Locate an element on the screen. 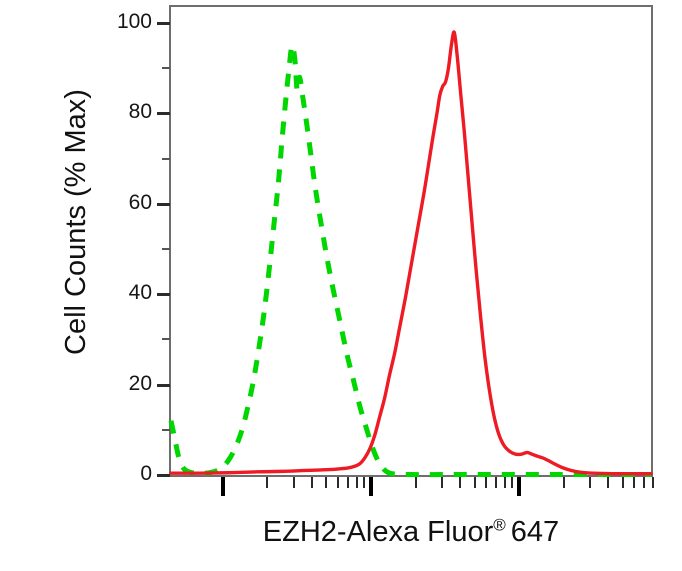 The height and width of the screenshot is (571, 682). x-axis-label: EZH2-Alexa Fluor® 647 is located at coordinates (411, 532).